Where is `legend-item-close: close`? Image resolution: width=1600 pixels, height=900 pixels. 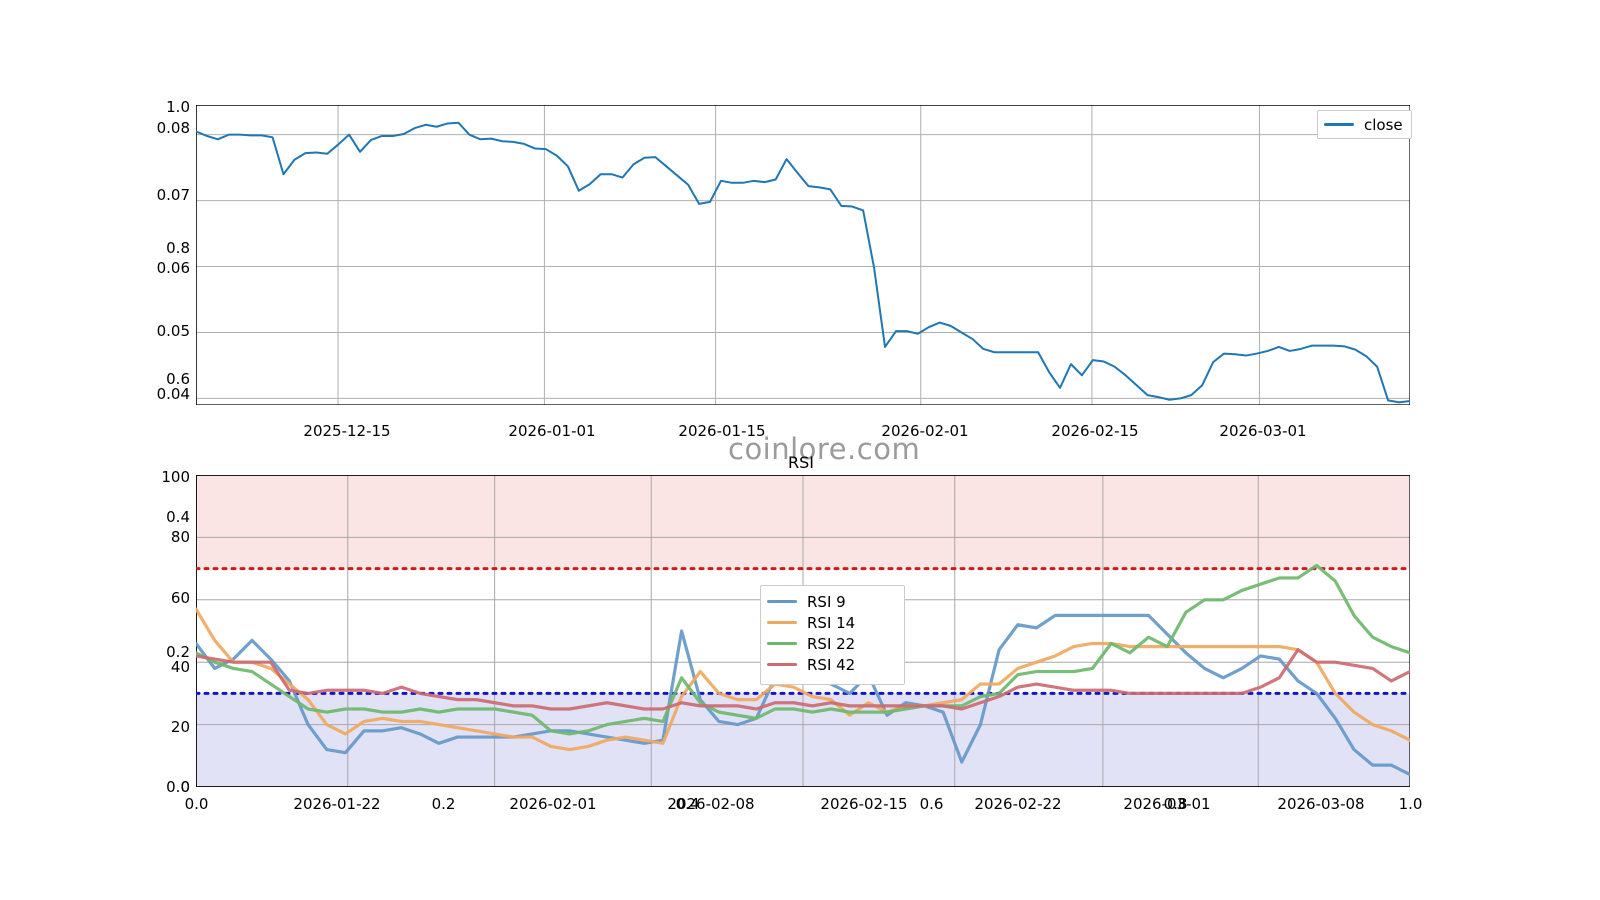 legend-item-close: close is located at coordinates (1364, 124).